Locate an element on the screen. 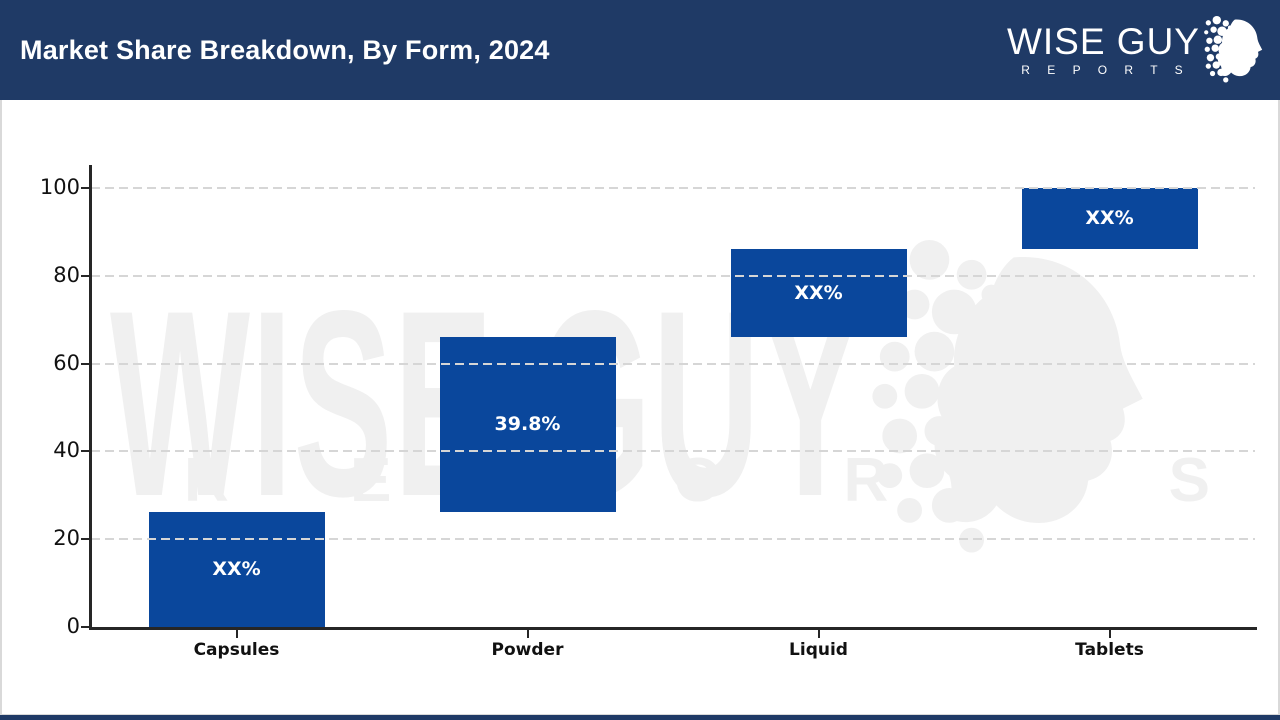 This screenshot has width=1280, height=720. brand-logo: WISE GUY R E P O R T S is located at coordinates (1137, 50).